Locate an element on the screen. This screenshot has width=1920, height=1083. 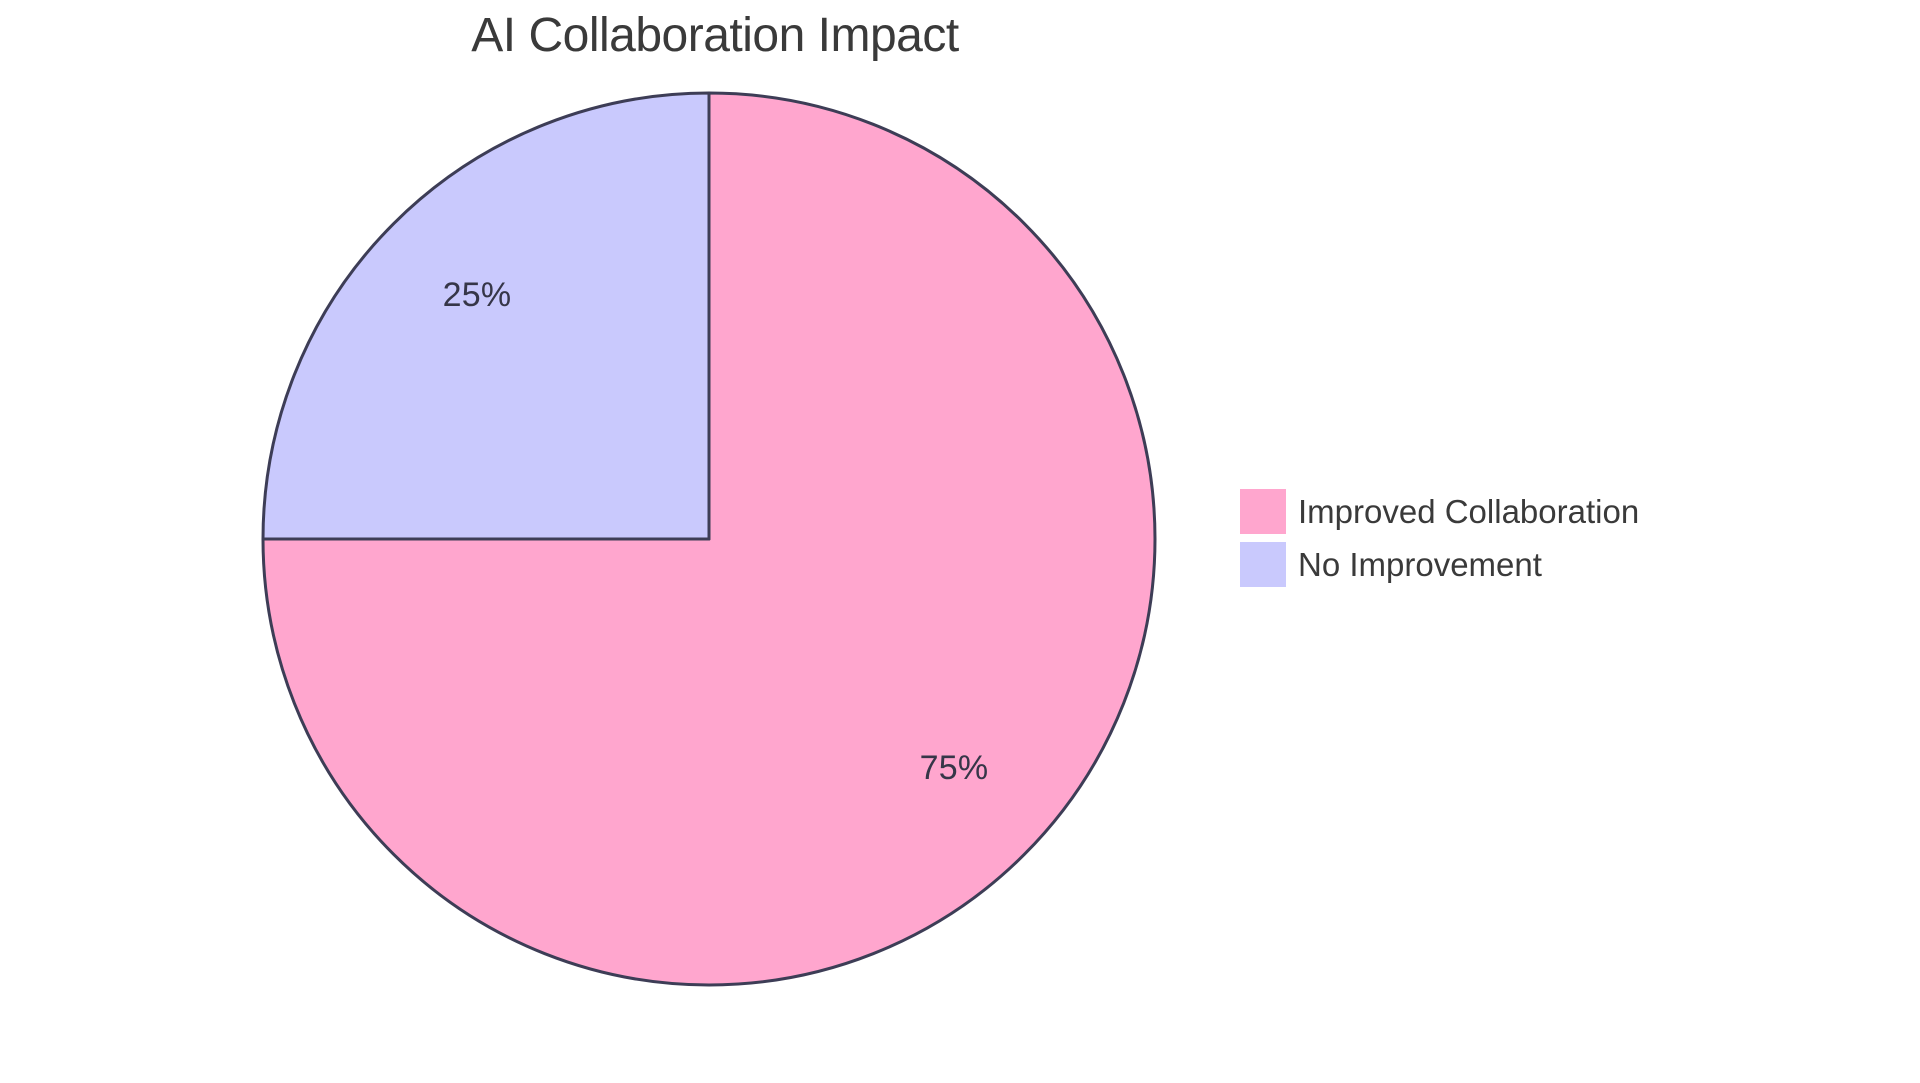
legend-item-no-improvement: No Improvement is located at coordinates (1439, 564).